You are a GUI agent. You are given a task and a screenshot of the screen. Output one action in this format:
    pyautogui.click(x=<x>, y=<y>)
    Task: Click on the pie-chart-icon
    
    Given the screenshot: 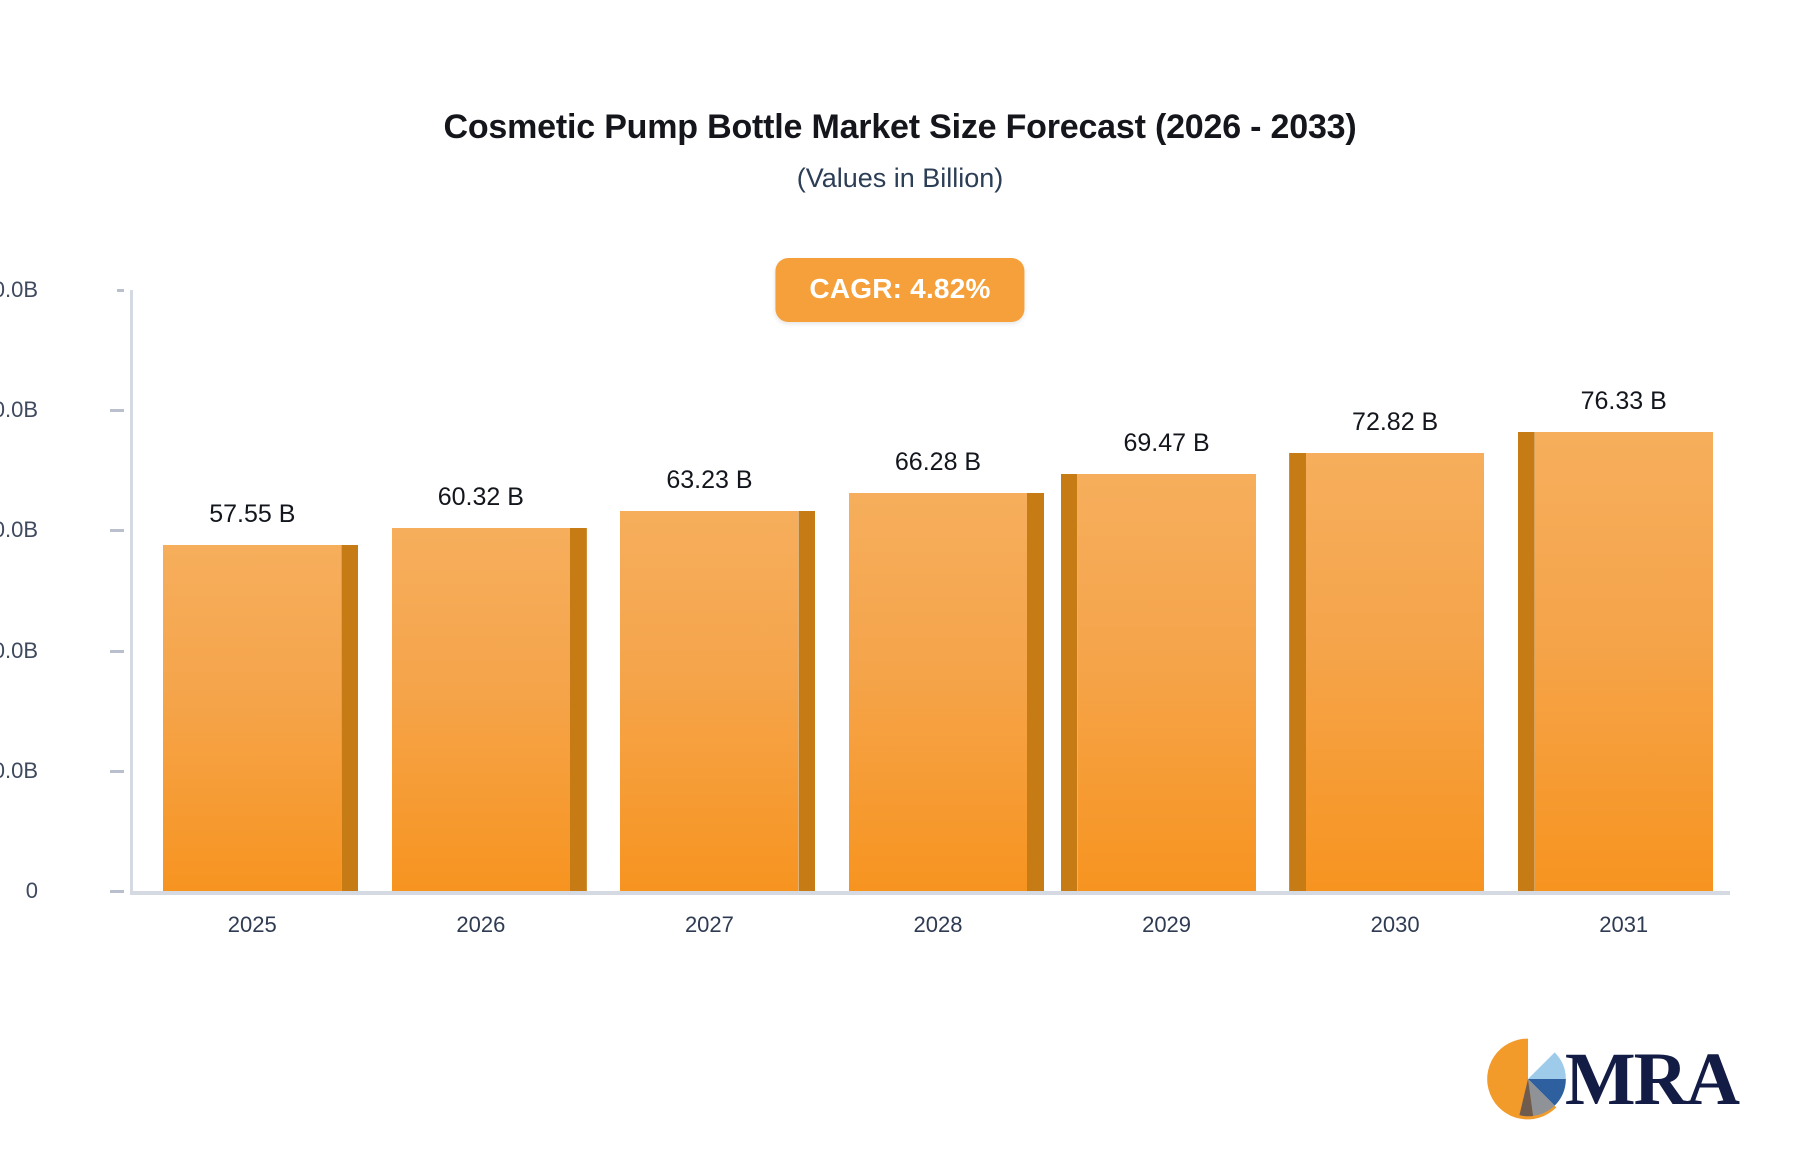 What is the action you would take?
    pyautogui.click(x=1527, y=1079)
    